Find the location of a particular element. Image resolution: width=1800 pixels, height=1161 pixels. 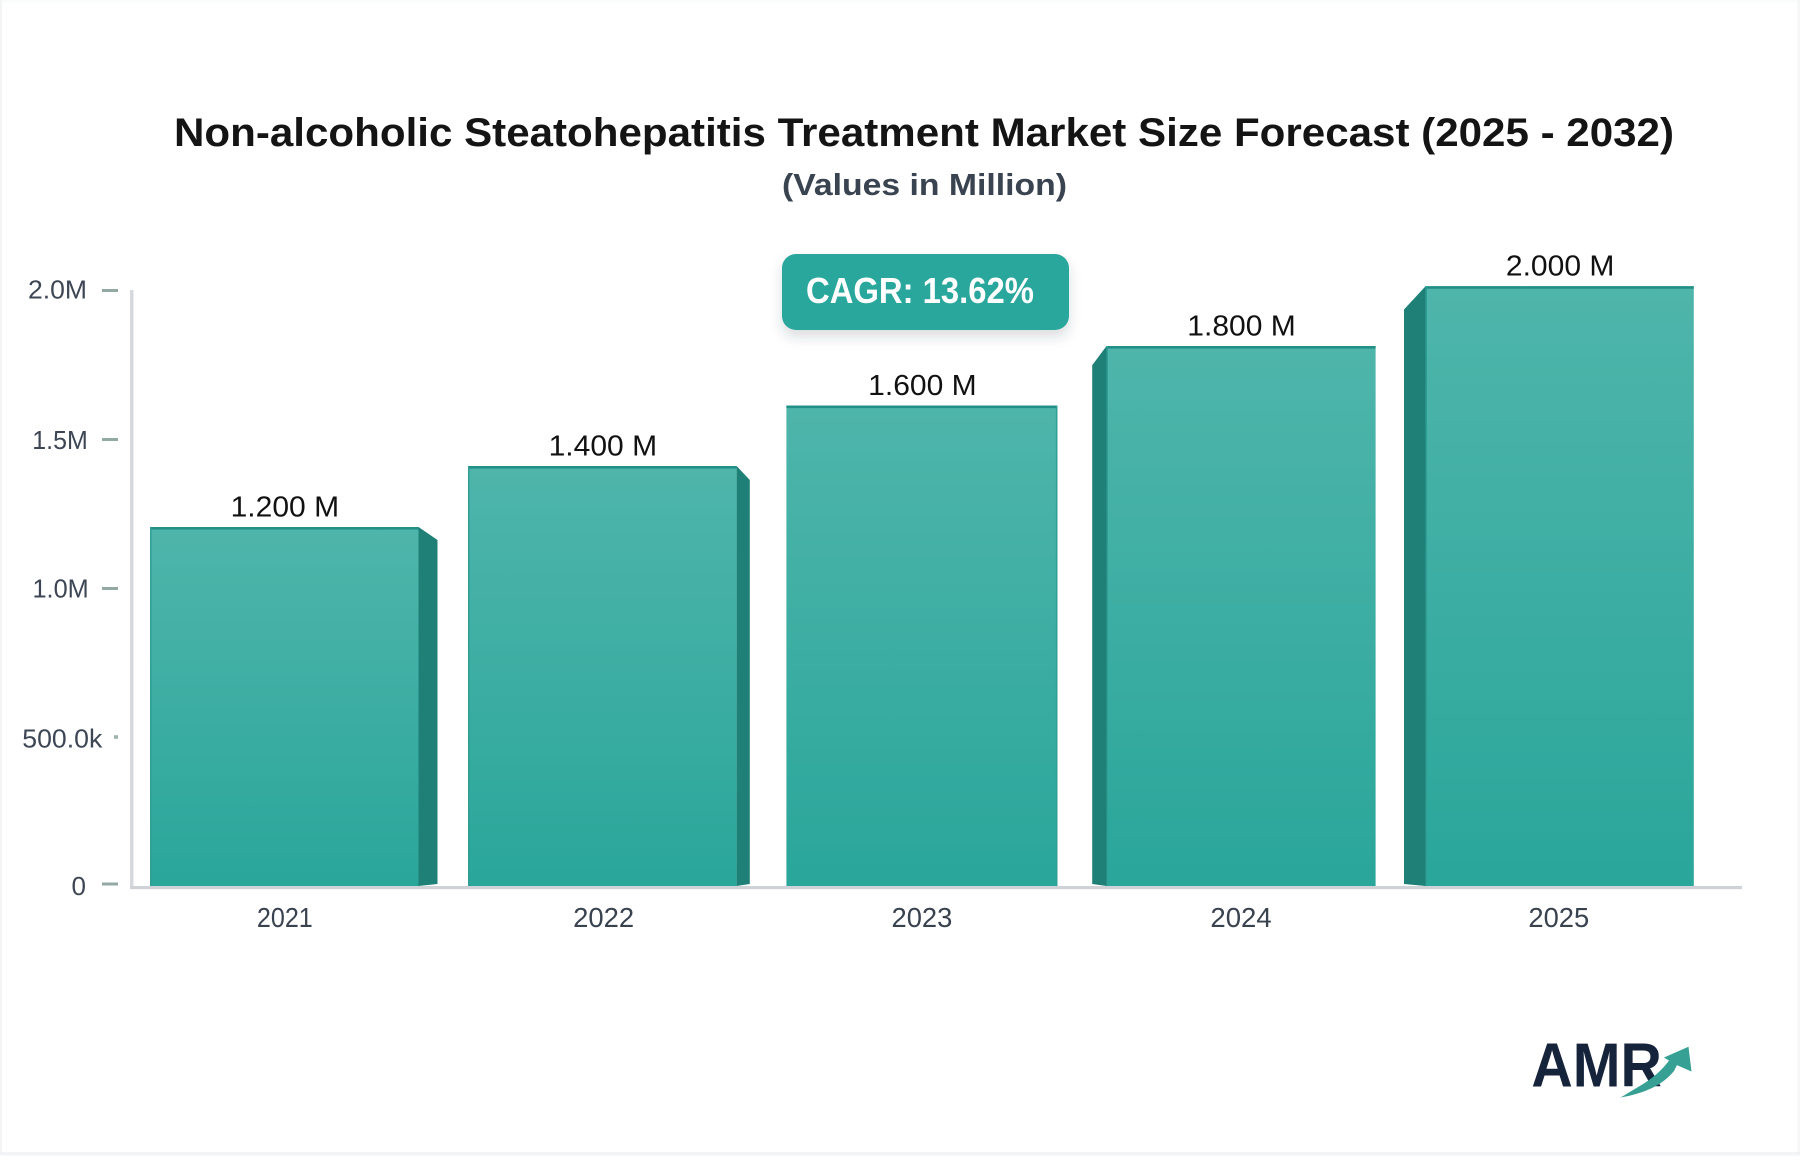

svg-text: CAGR: 13.62% is located at coordinates (920, 290).